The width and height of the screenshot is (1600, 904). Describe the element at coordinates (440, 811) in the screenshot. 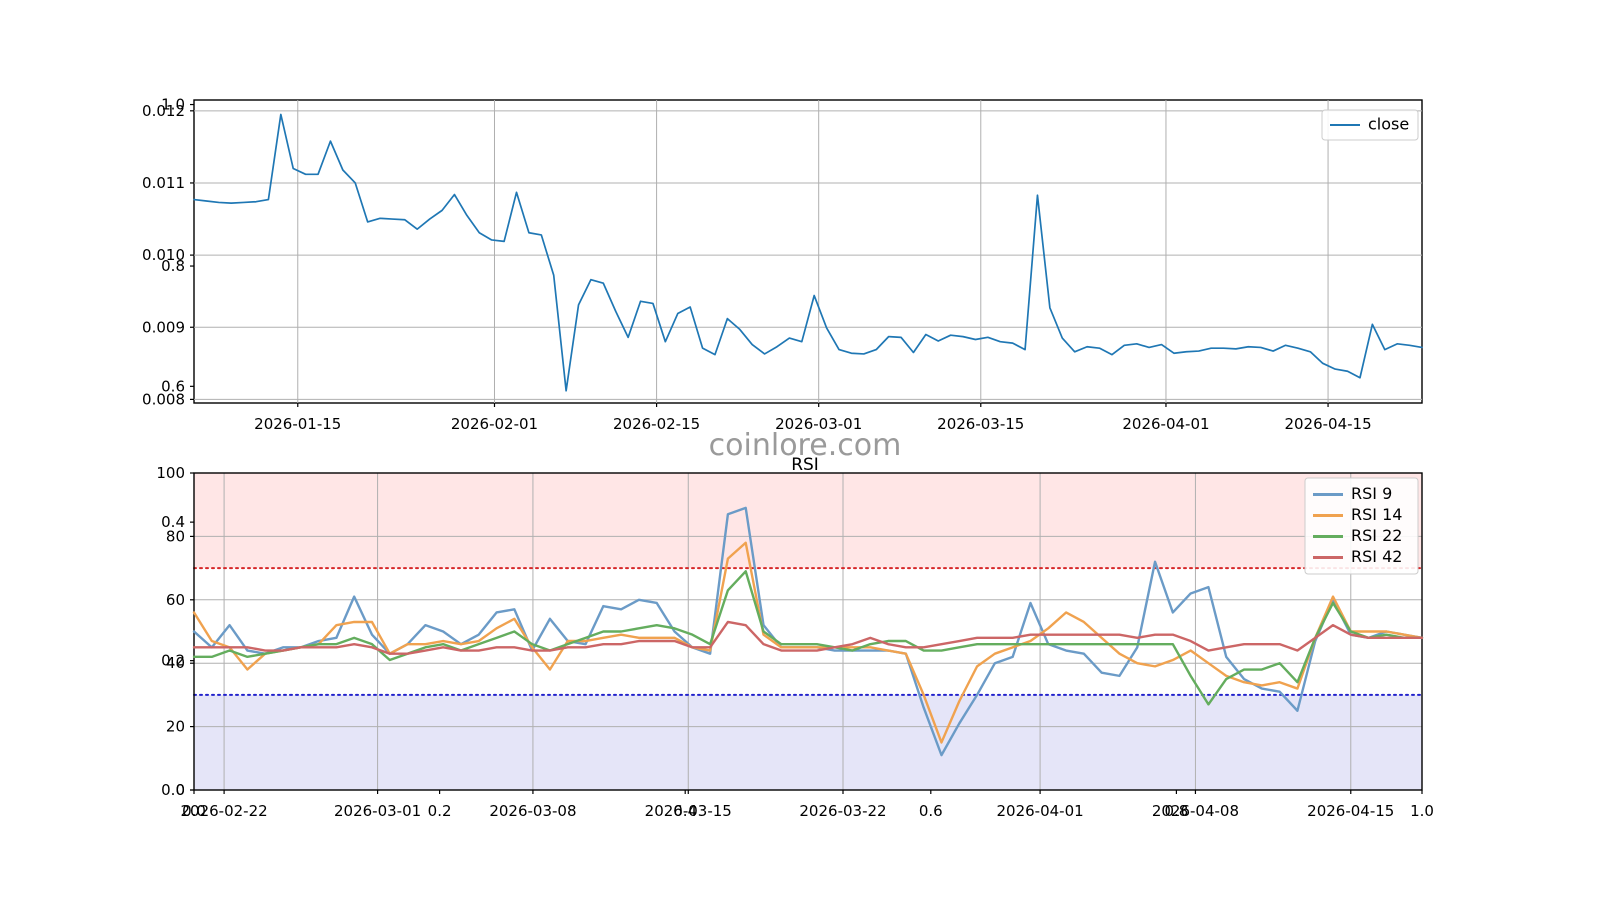

I see `x-axis-tick-label-secondary: 0.2` at that location.